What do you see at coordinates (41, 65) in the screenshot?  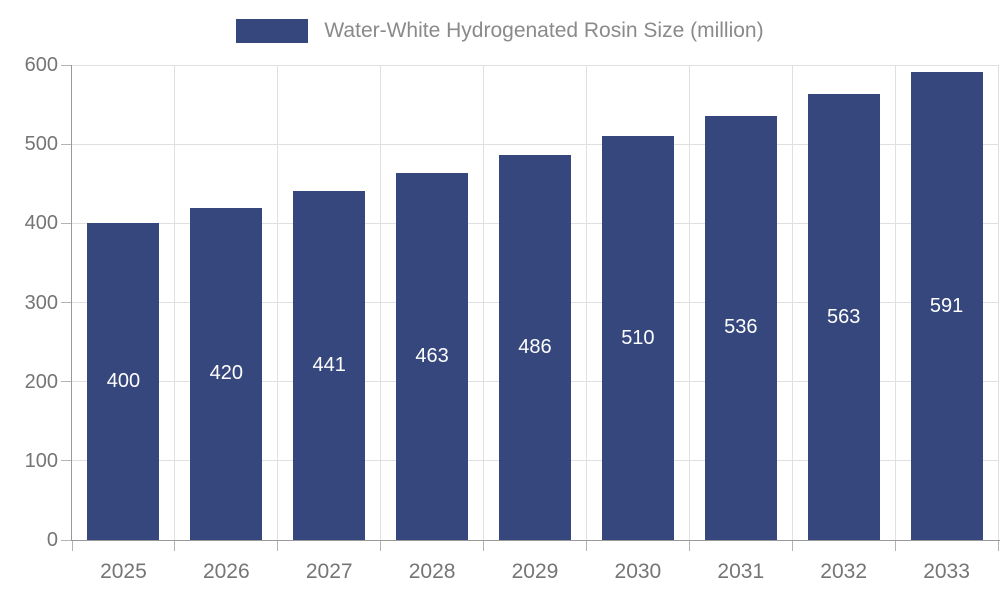 I see `y-axis-tick-label: 600` at bounding box center [41, 65].